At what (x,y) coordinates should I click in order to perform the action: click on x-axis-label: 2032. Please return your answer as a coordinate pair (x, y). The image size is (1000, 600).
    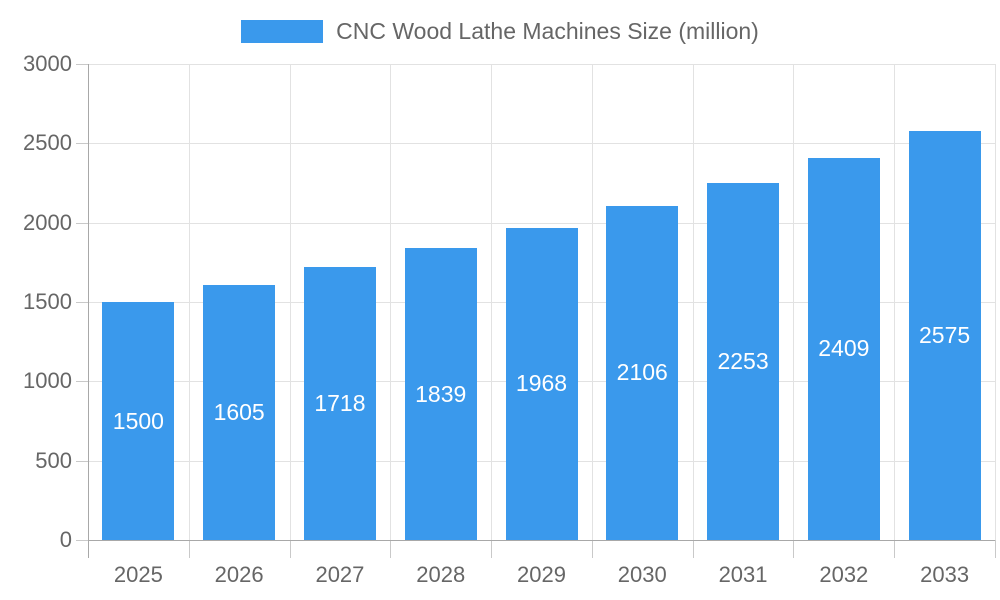
    Looking at the image, I should click on (844, 574).